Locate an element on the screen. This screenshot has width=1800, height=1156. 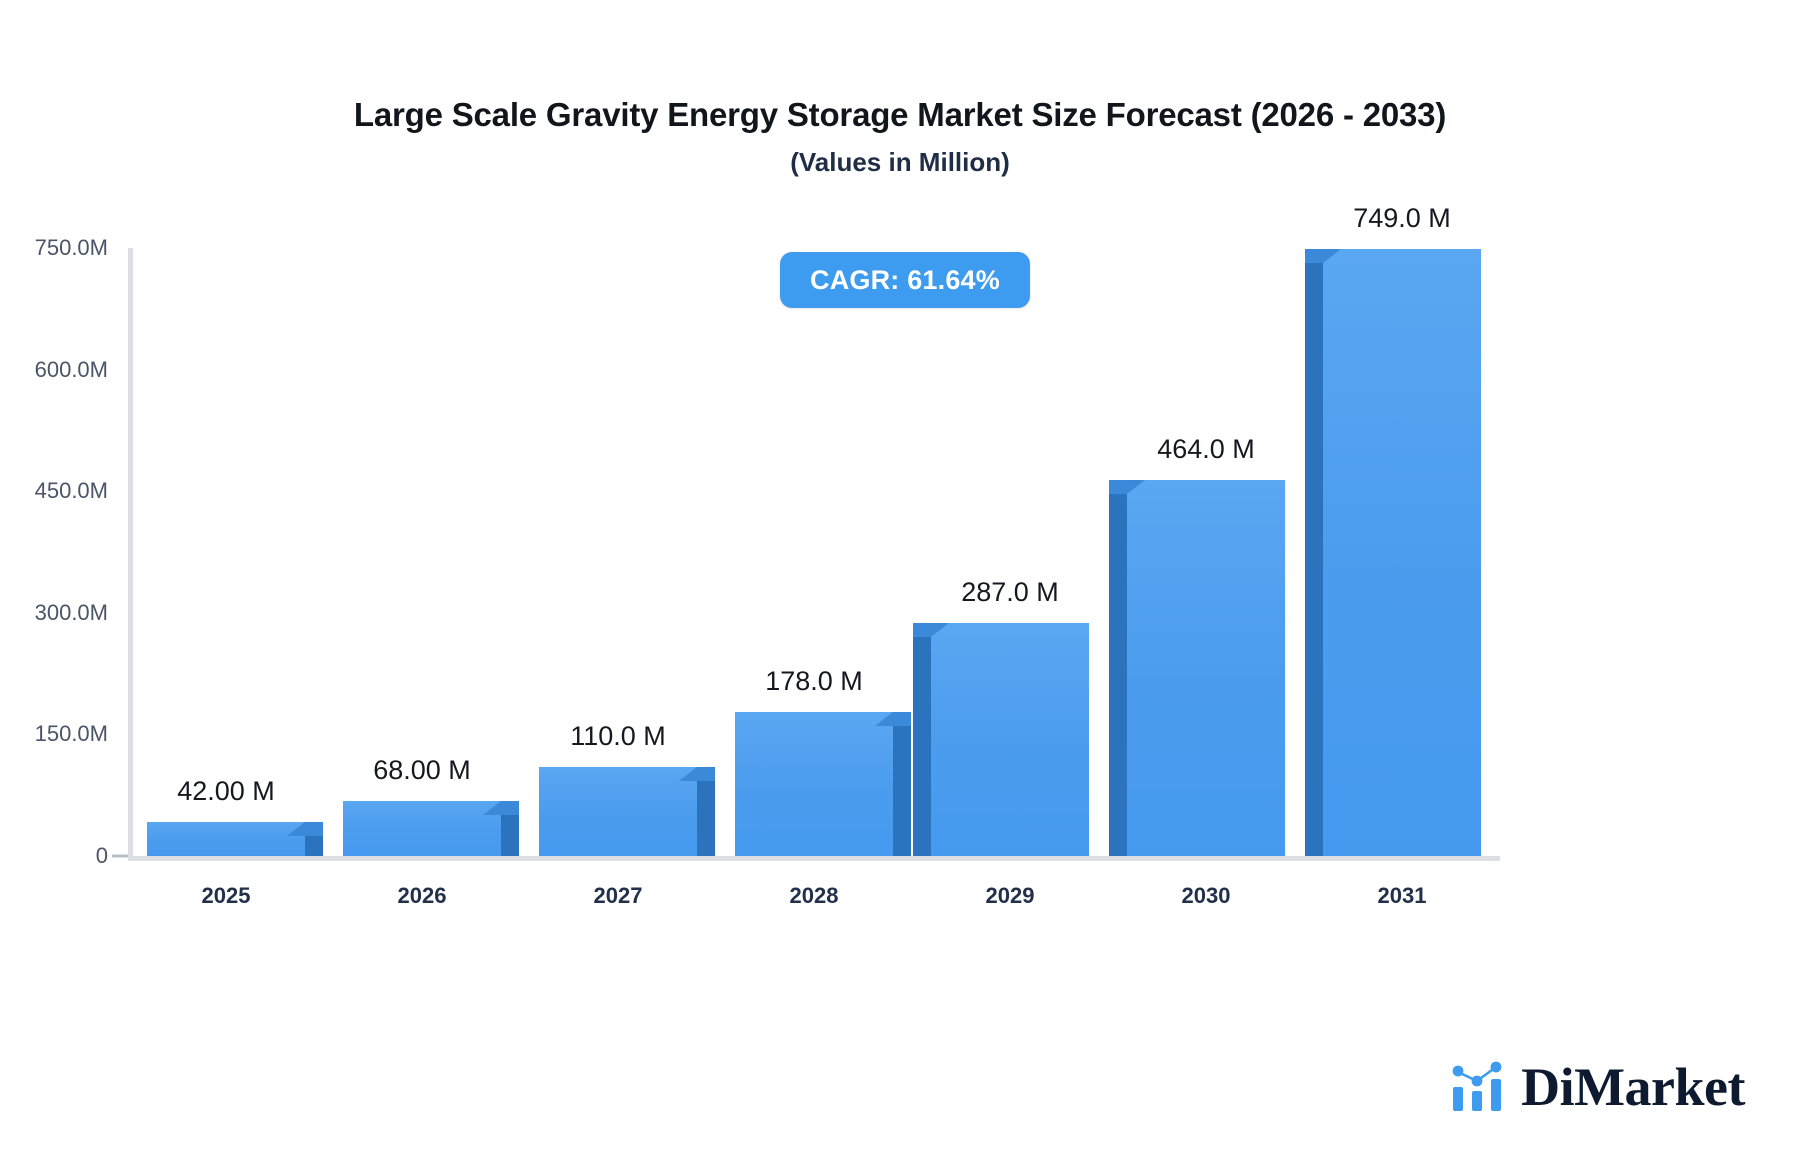
dimarket-logo: DiMarket is located at coordinates (1598, 1087).